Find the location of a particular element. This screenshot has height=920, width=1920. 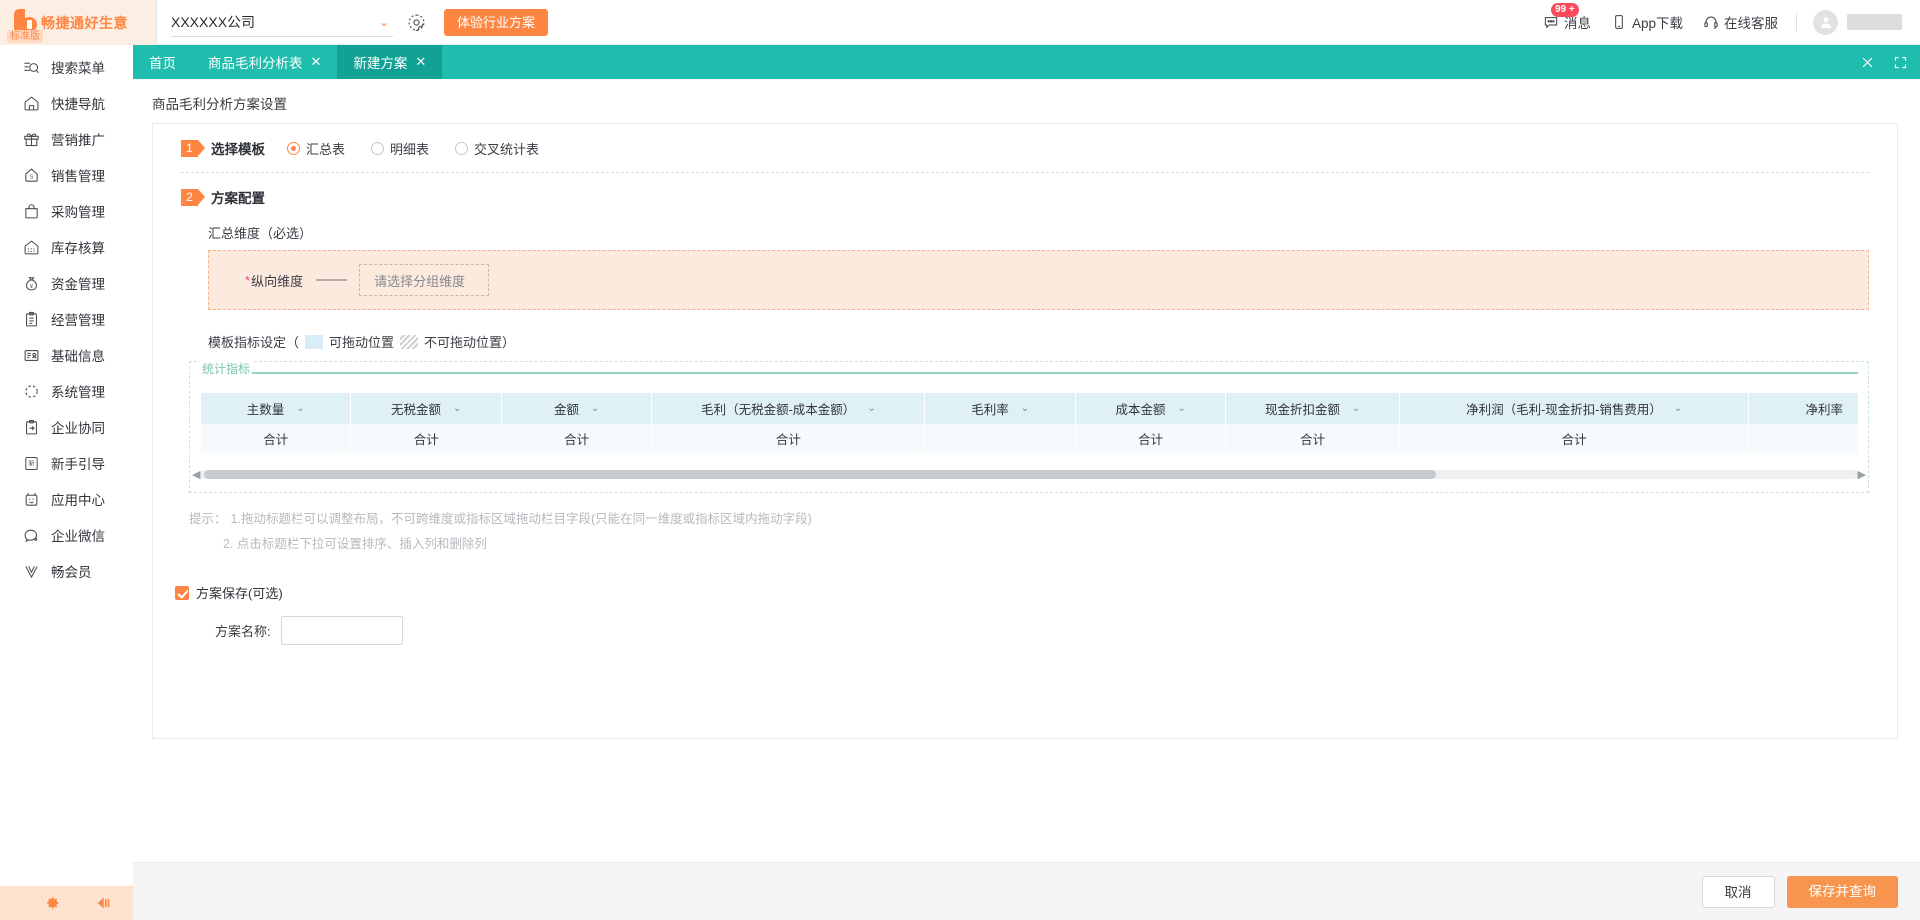

step-2-label: 方案配置 is located at coordinates (238, 198).